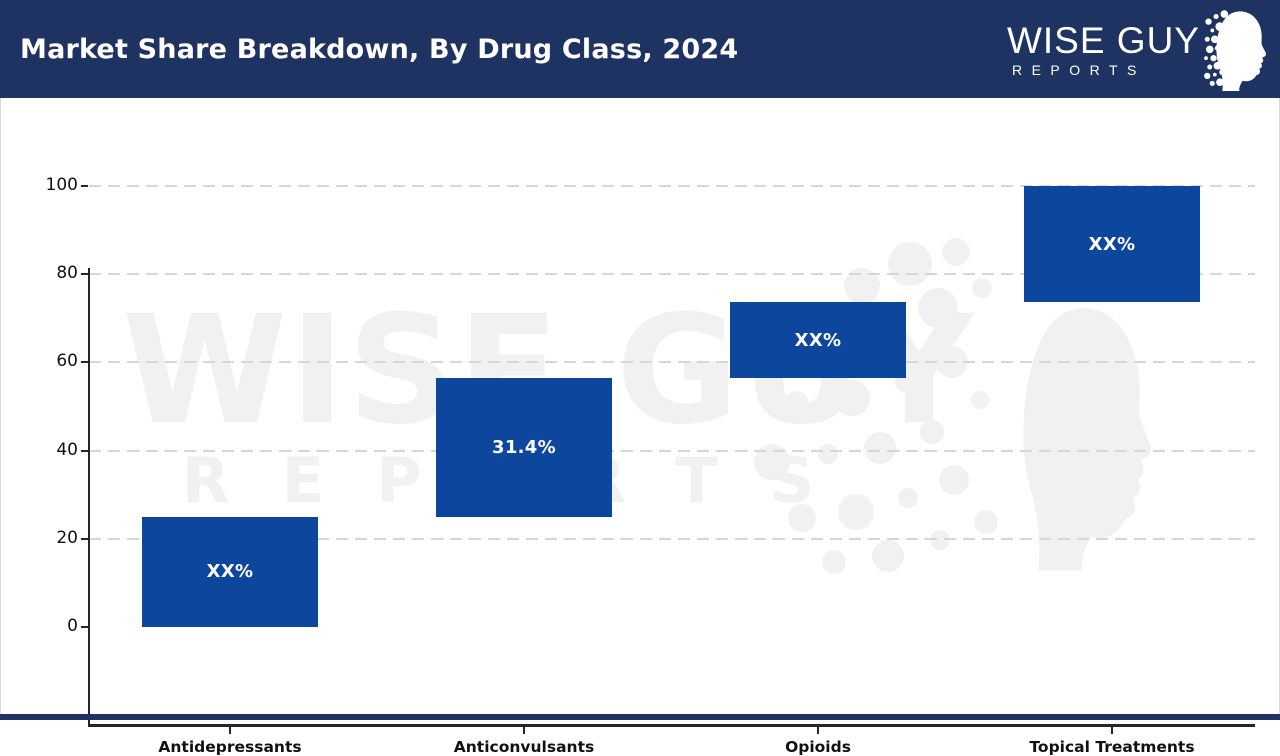  Describe the element at coordinates (1103, 40) in the screenshot. I see `logo-wordmark: WISE GUY` at that location.